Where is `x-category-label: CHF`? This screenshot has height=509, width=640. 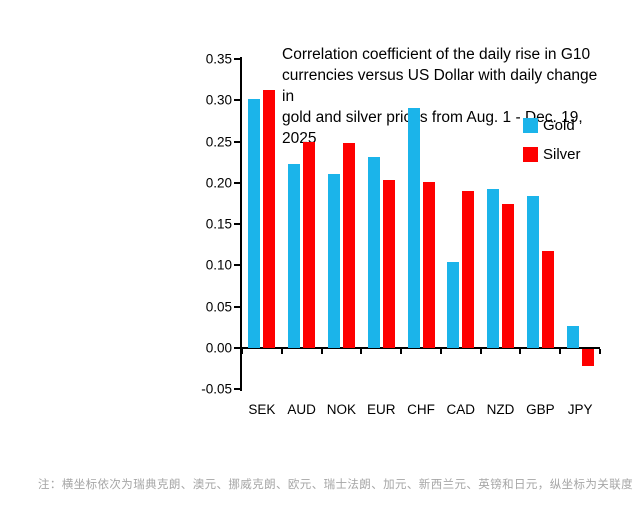 x-category-label: CHF is located at coordinates (421, 409).